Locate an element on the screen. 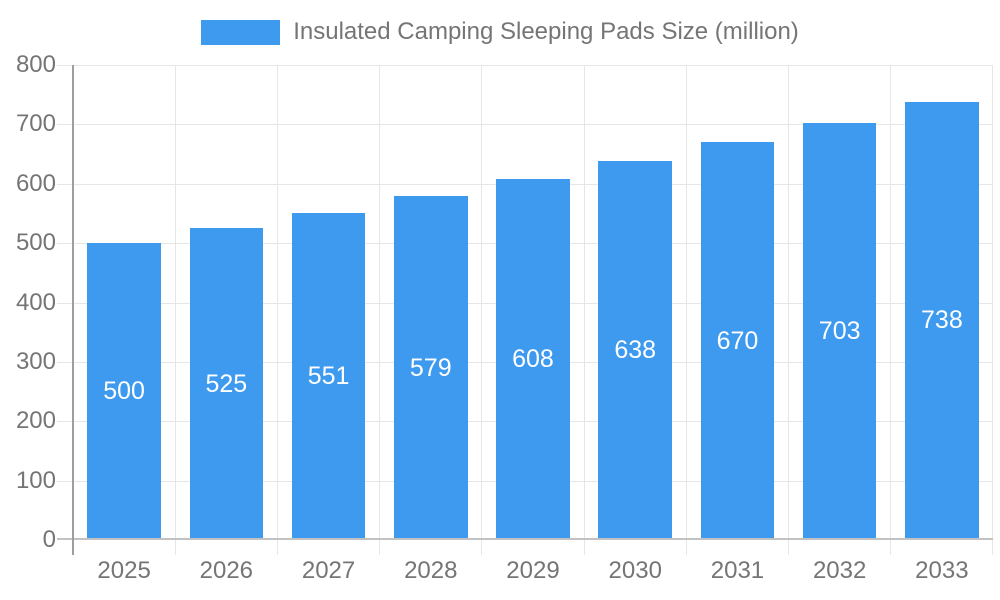 The height and width of the screenshot is (600, 1000). x-axis-label-2026: 2026 is located at coordinates (226, 570).